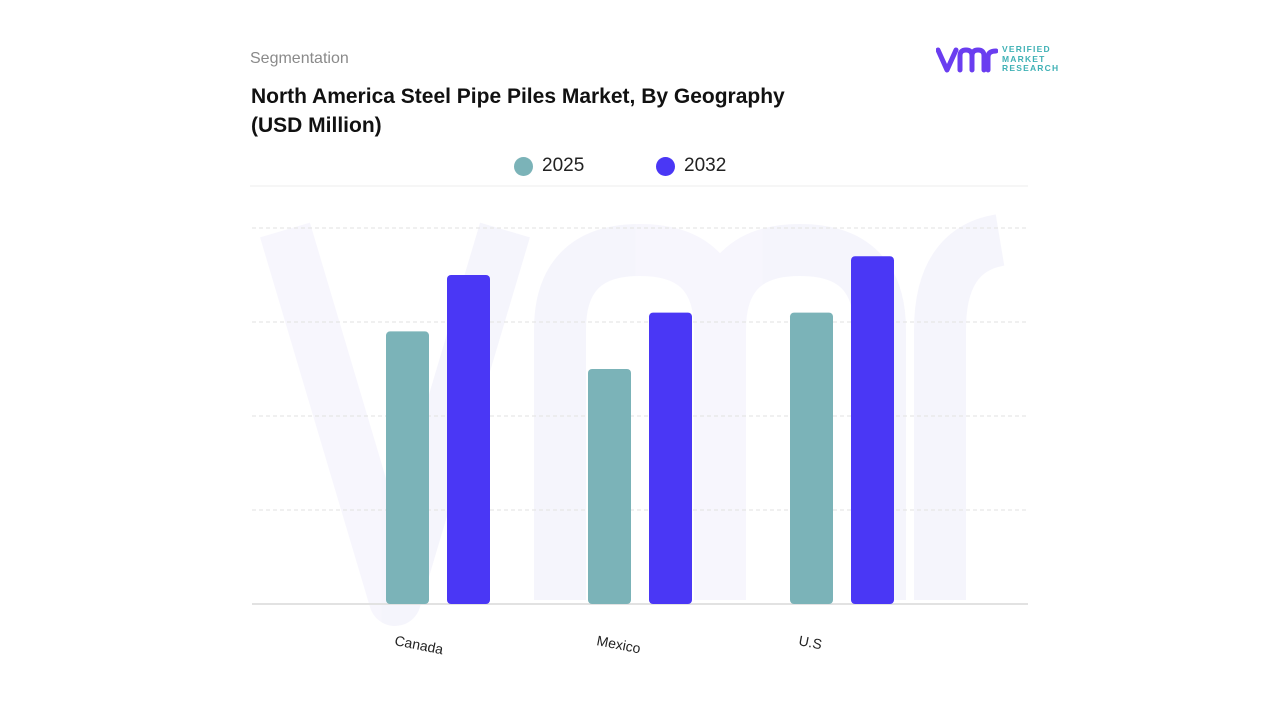  I want to click on legend-label-2025: 2025, so click(563, 165).